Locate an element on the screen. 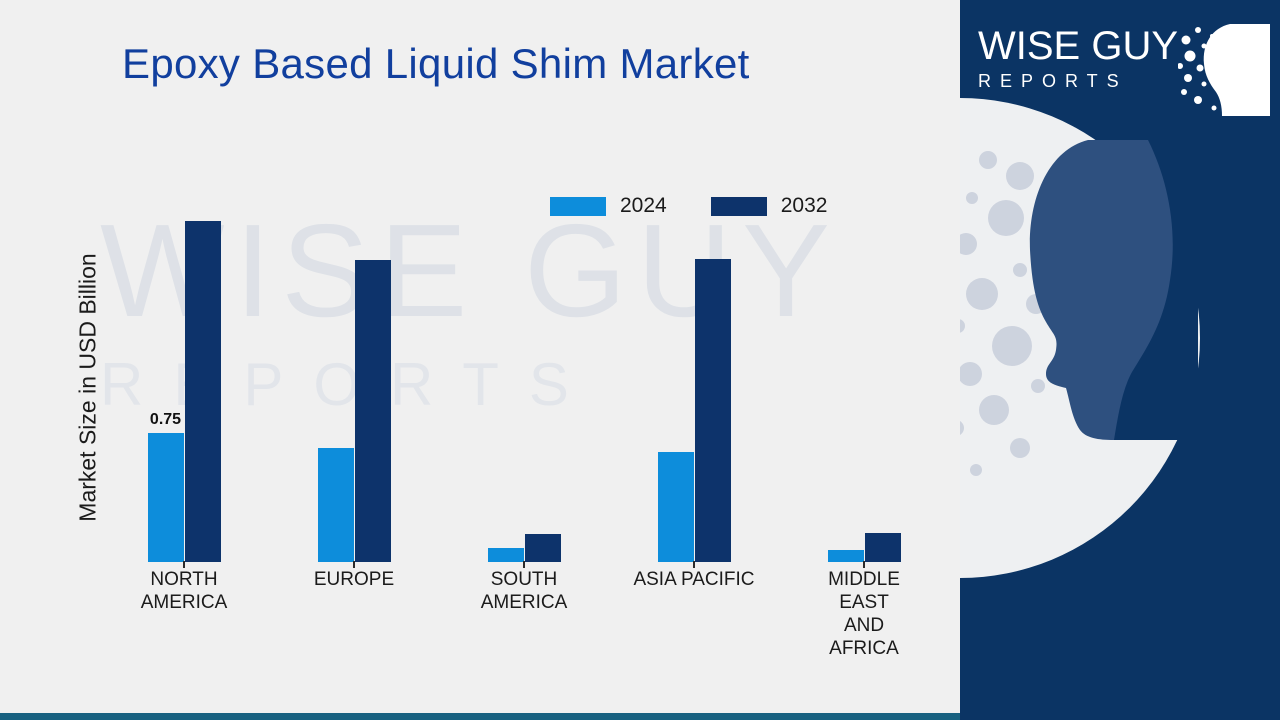  brand-logo: WISE GUY REPORTS is located at coordinates (1124, 72).